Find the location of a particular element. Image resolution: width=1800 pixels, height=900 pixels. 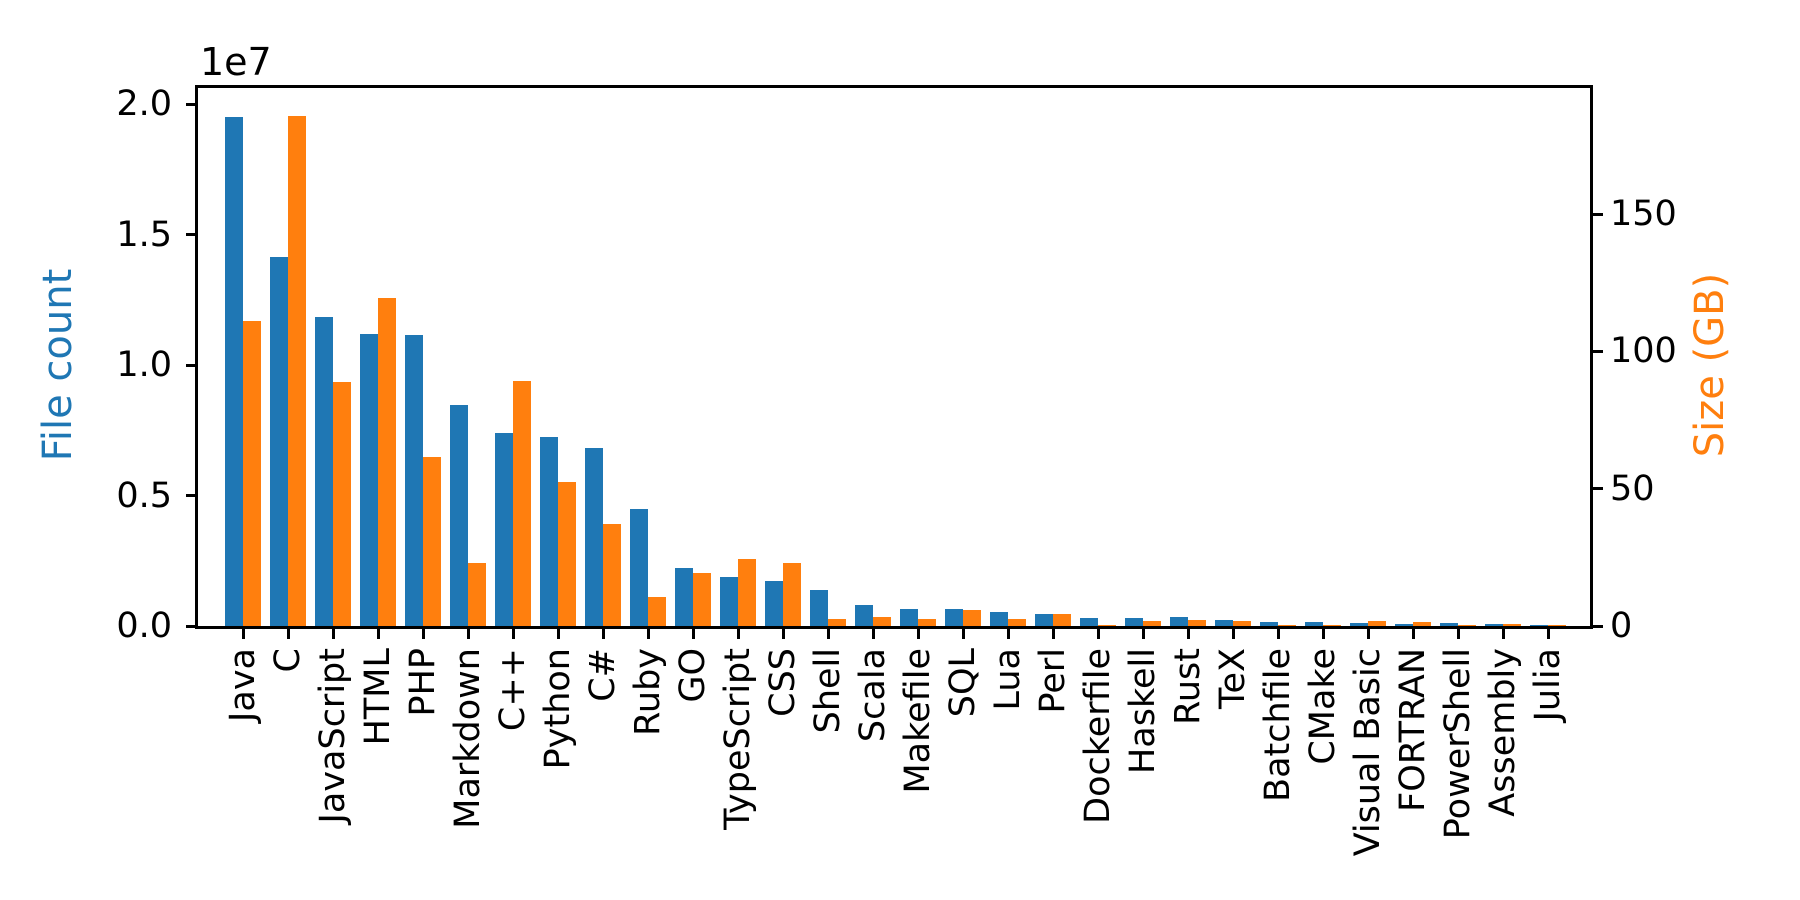

x-tick-SQL is located at coordinates (963, 633).